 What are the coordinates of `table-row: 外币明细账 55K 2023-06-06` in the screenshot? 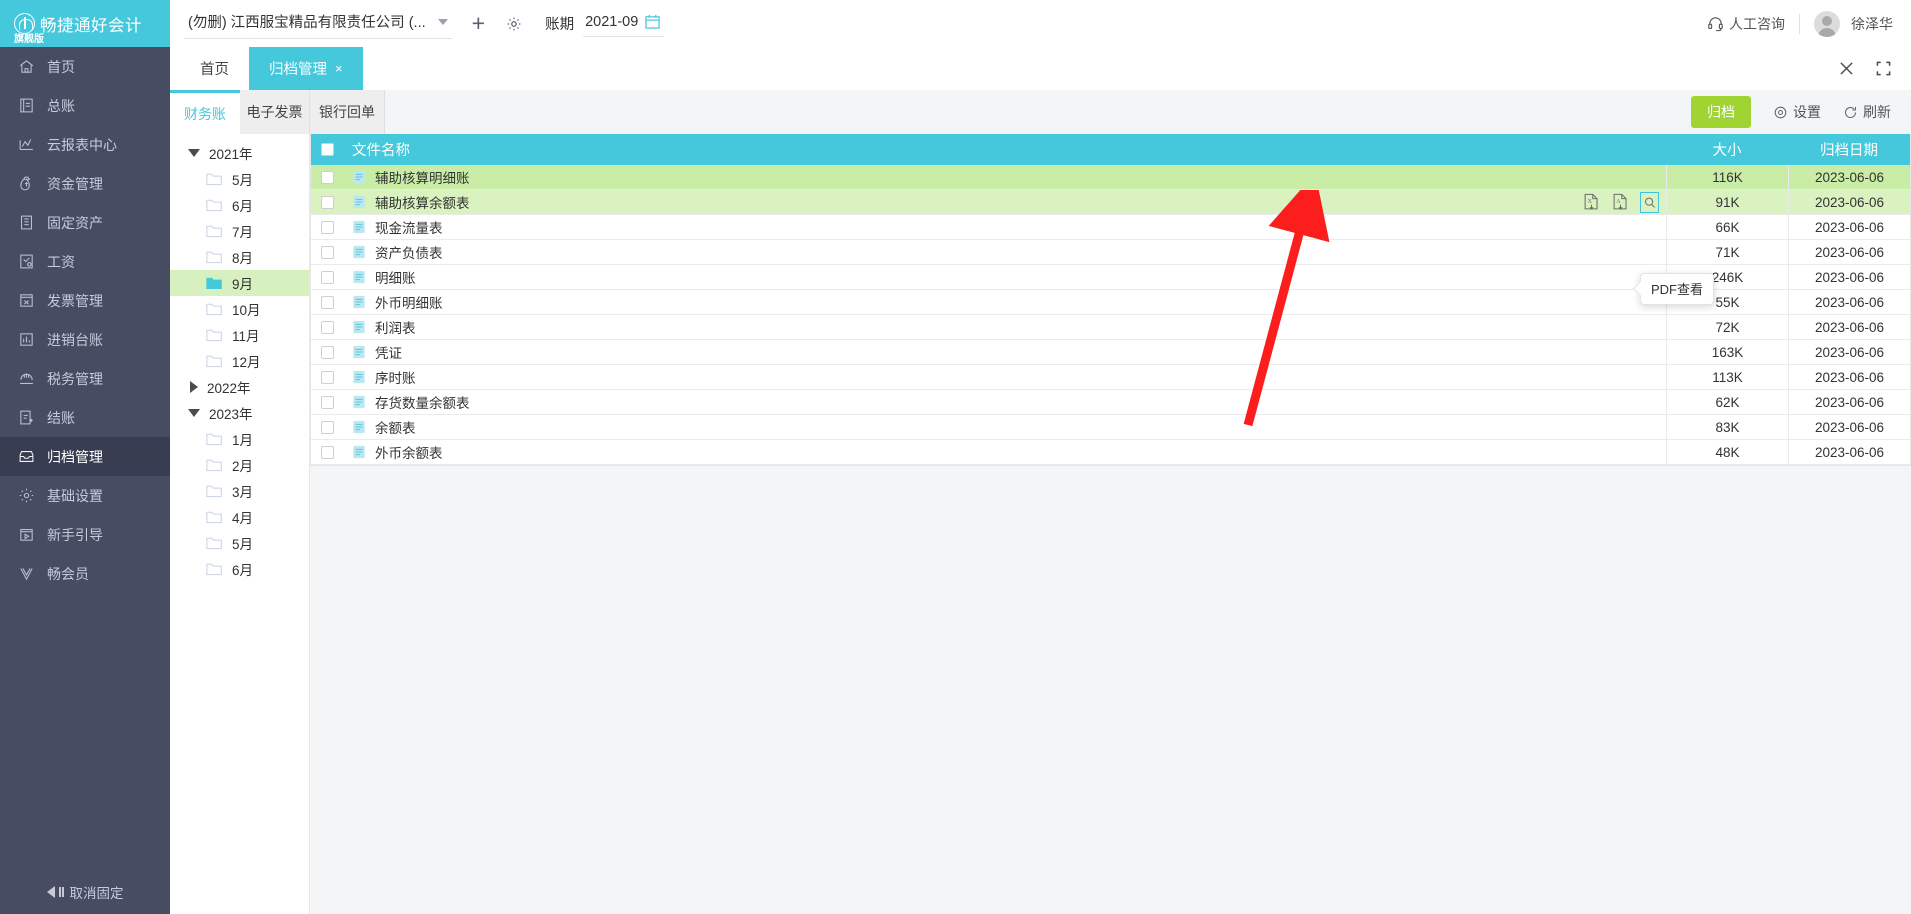 It's located at (1110, 302).